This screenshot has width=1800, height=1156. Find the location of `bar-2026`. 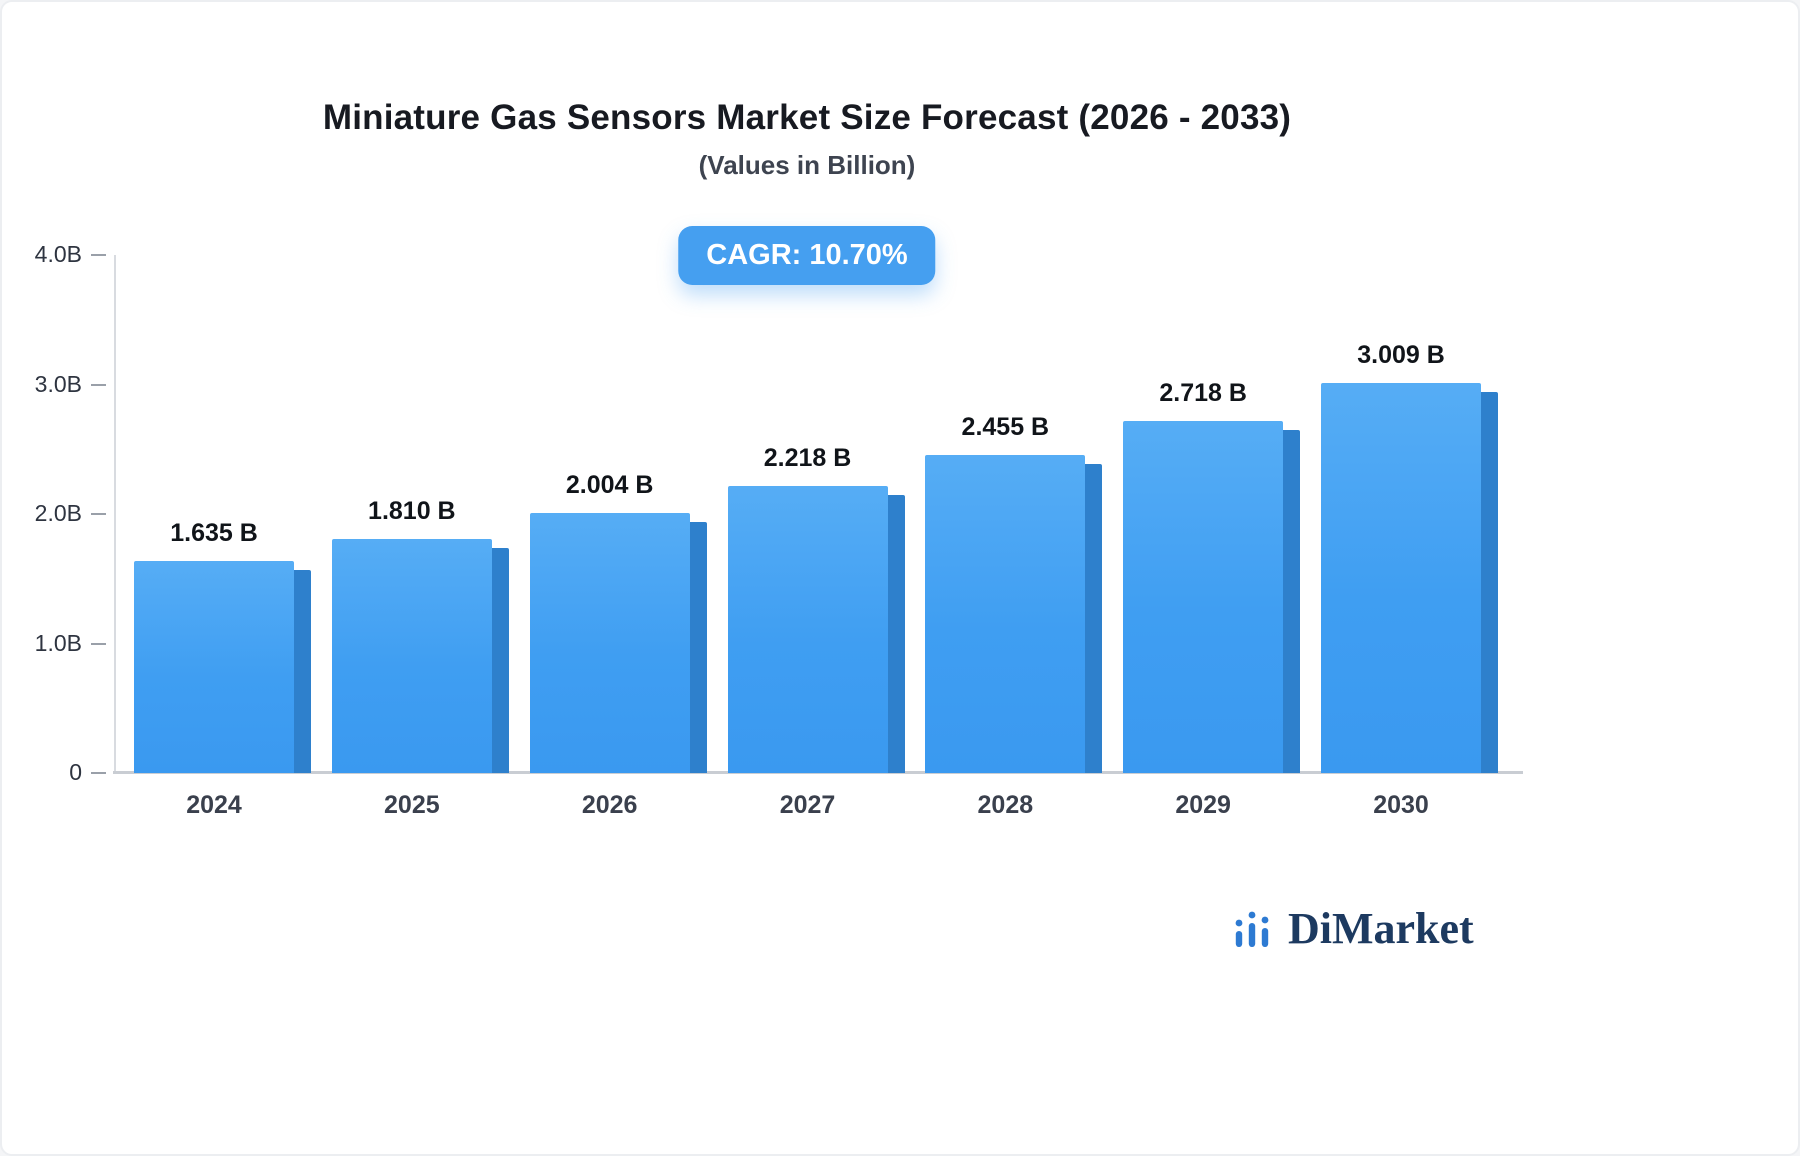

bar-2026 is located at coordinates (609, 643).